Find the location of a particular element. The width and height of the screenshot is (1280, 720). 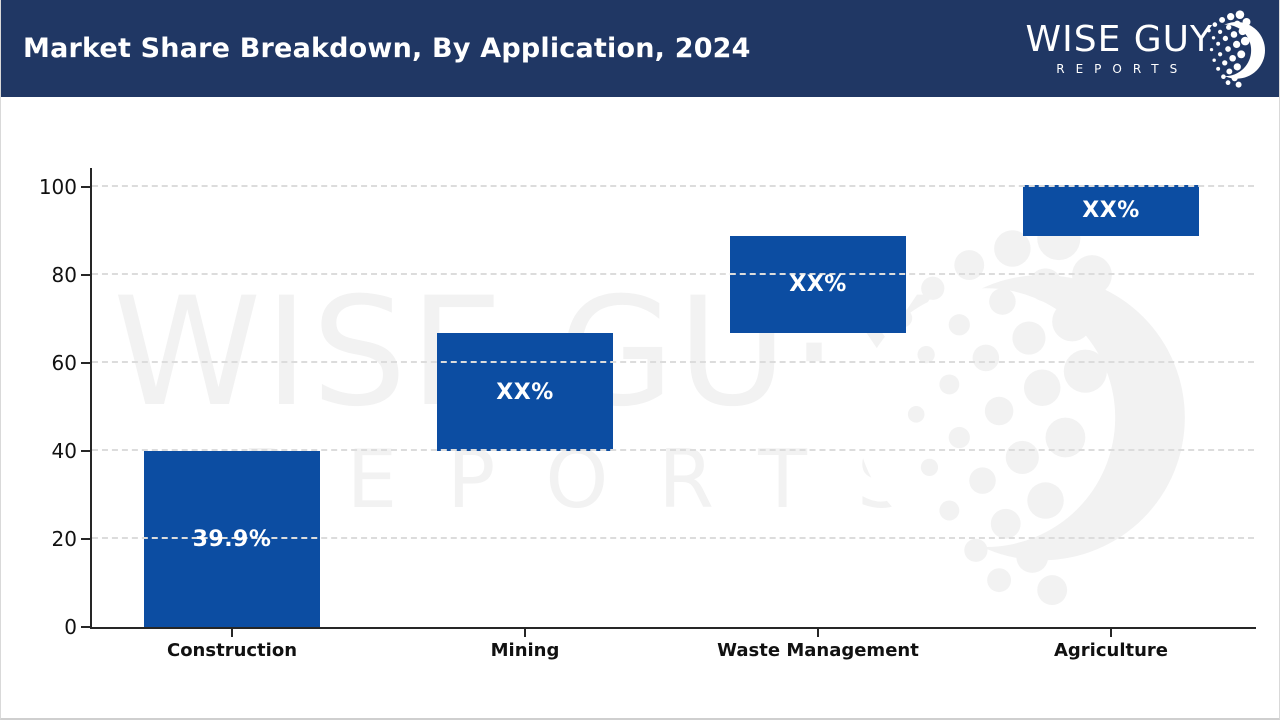

y-axis-tick-label: 80 is located at coordinates (64, 275).